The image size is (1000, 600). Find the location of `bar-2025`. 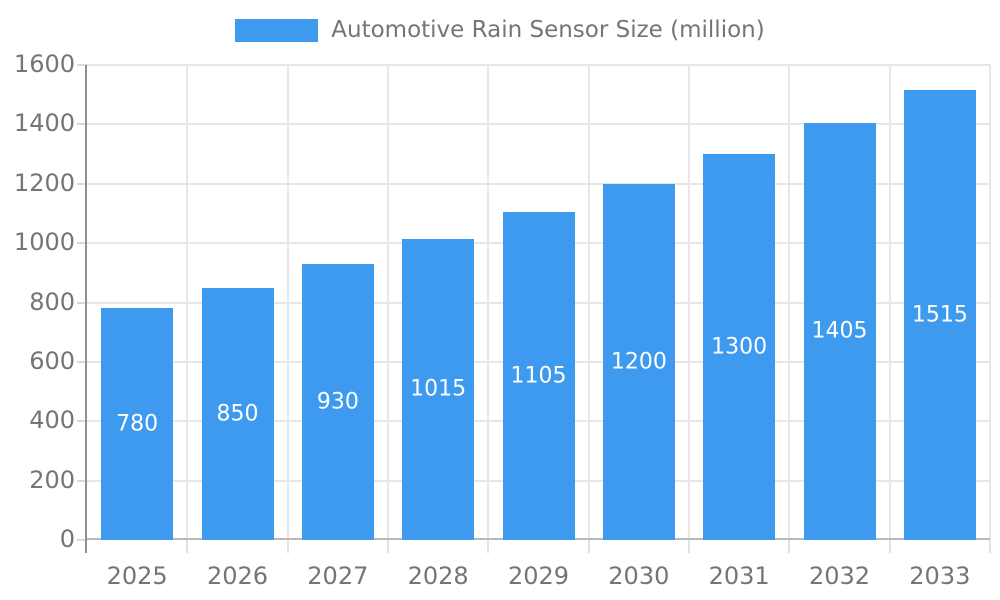

bar-2025 is located at coordinates (137, 424).